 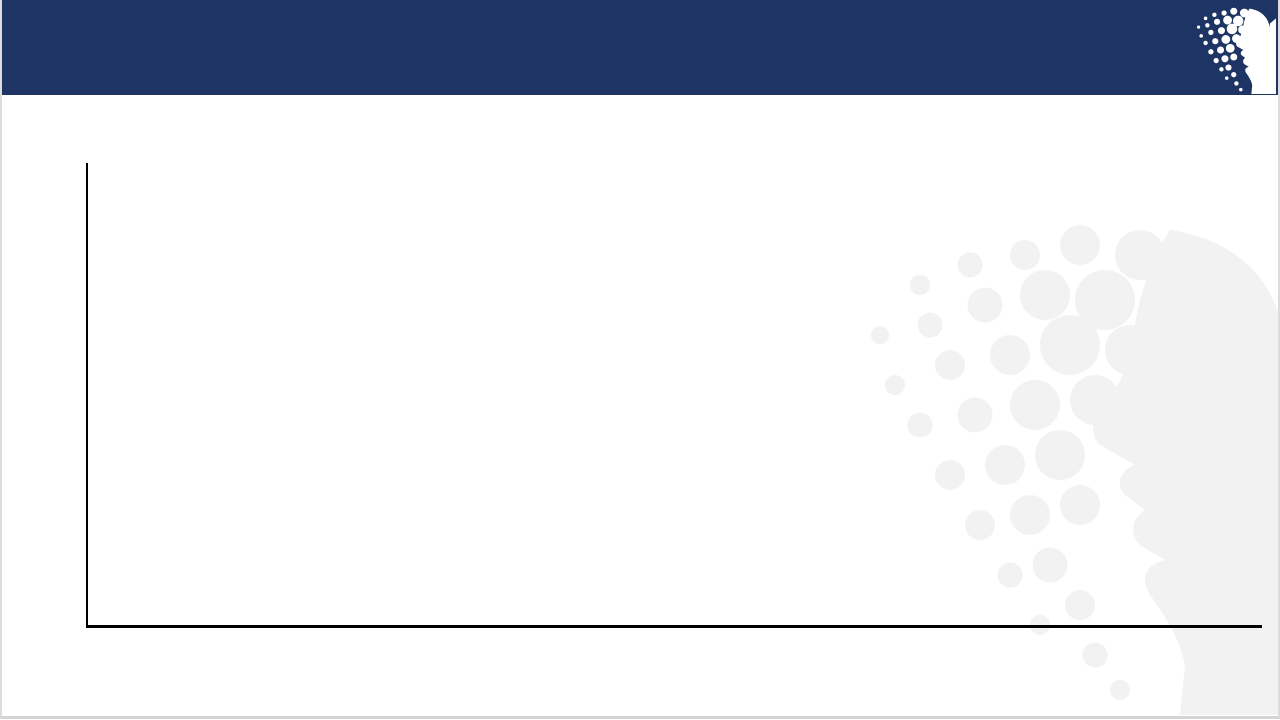 I want to click on wiseguy-logo, so click(x=1235, y=47).